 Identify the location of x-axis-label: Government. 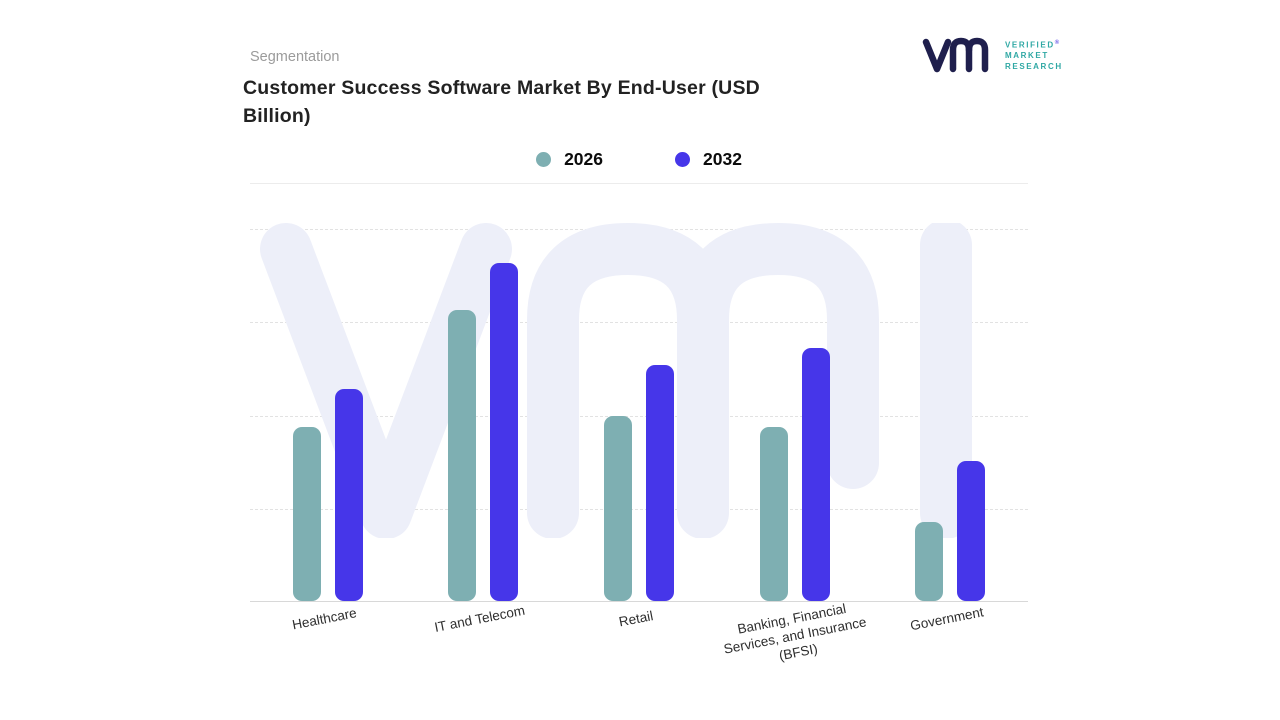
(950, 632).